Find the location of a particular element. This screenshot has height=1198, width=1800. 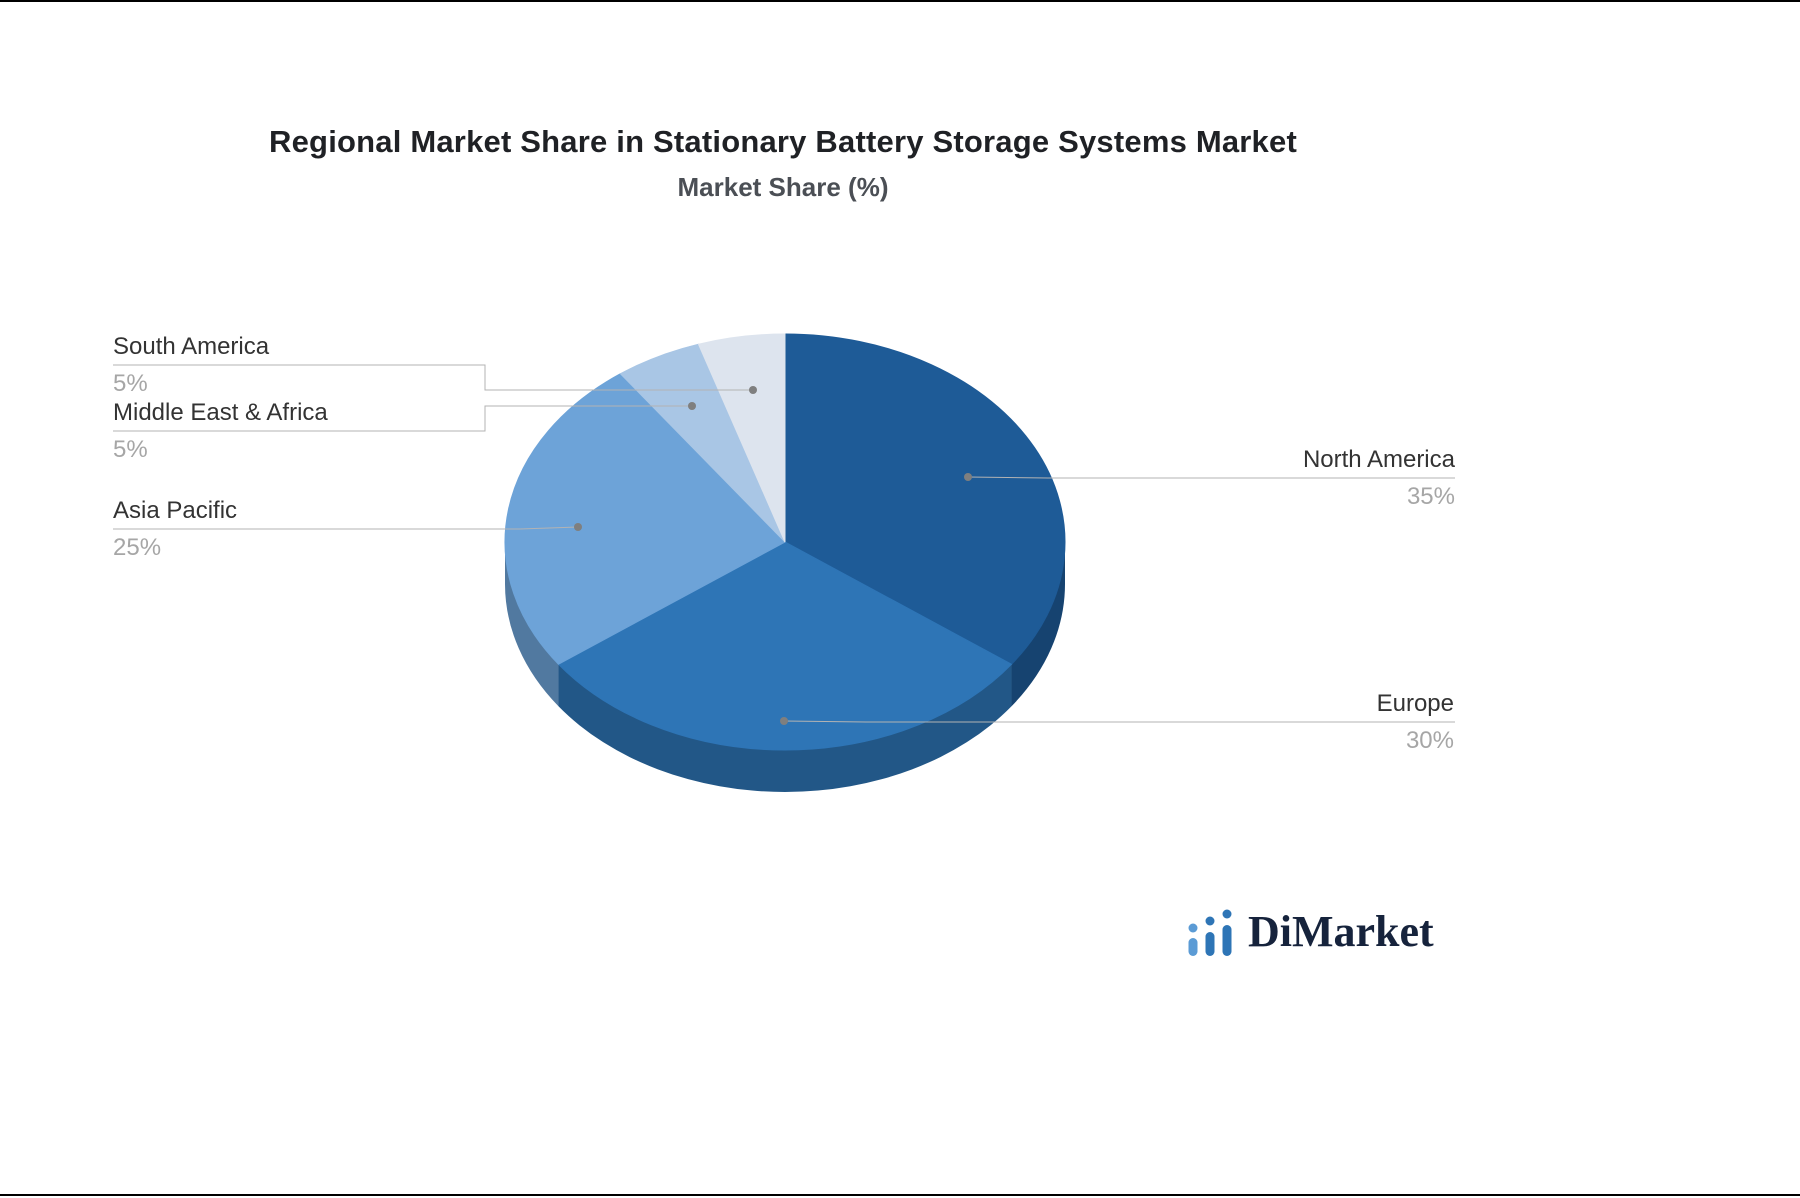

leader-dot-europe is located at coordinates (784, 721).